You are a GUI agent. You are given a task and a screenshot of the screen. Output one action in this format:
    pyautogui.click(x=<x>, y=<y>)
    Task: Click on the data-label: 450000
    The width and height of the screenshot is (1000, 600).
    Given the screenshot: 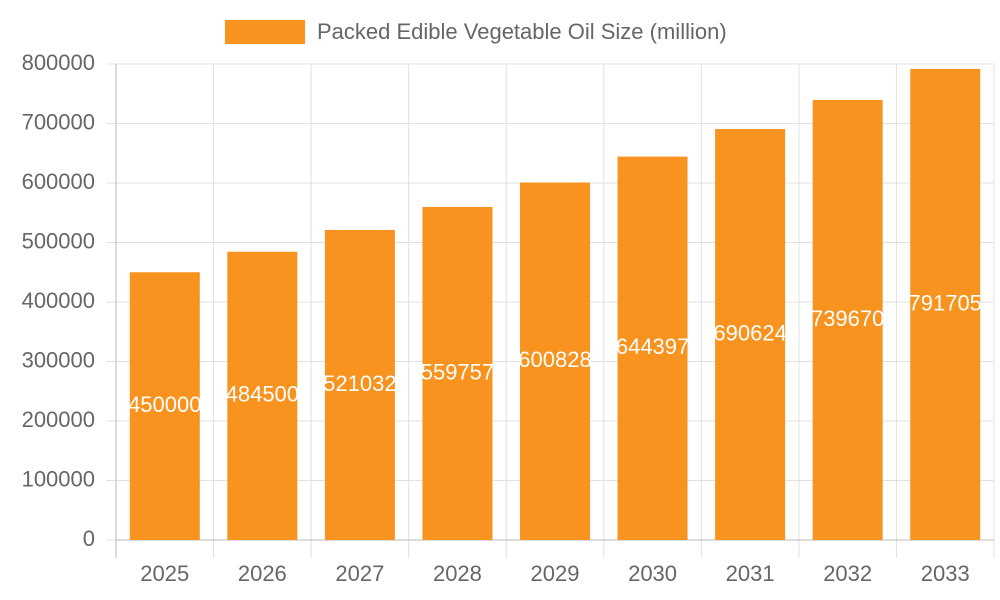 What is the action you would take?
    pyautogui.click(x=164, y=404)
    